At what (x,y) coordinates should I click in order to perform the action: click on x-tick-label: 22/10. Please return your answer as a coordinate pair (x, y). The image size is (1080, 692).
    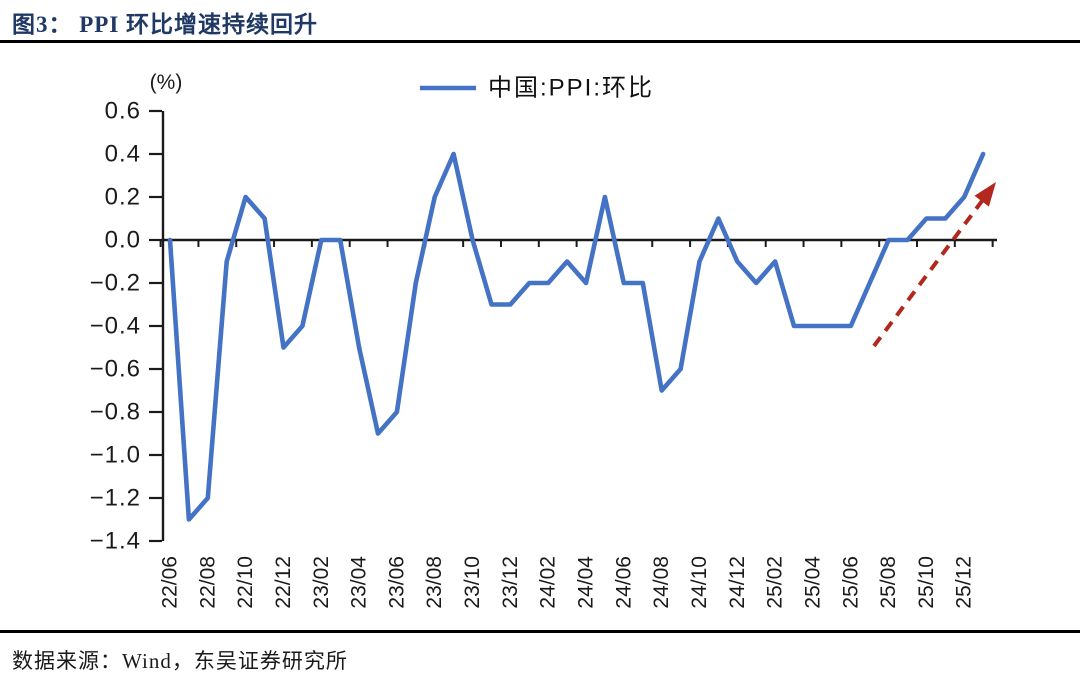
    Looking at the image, I should click on (245, 582).